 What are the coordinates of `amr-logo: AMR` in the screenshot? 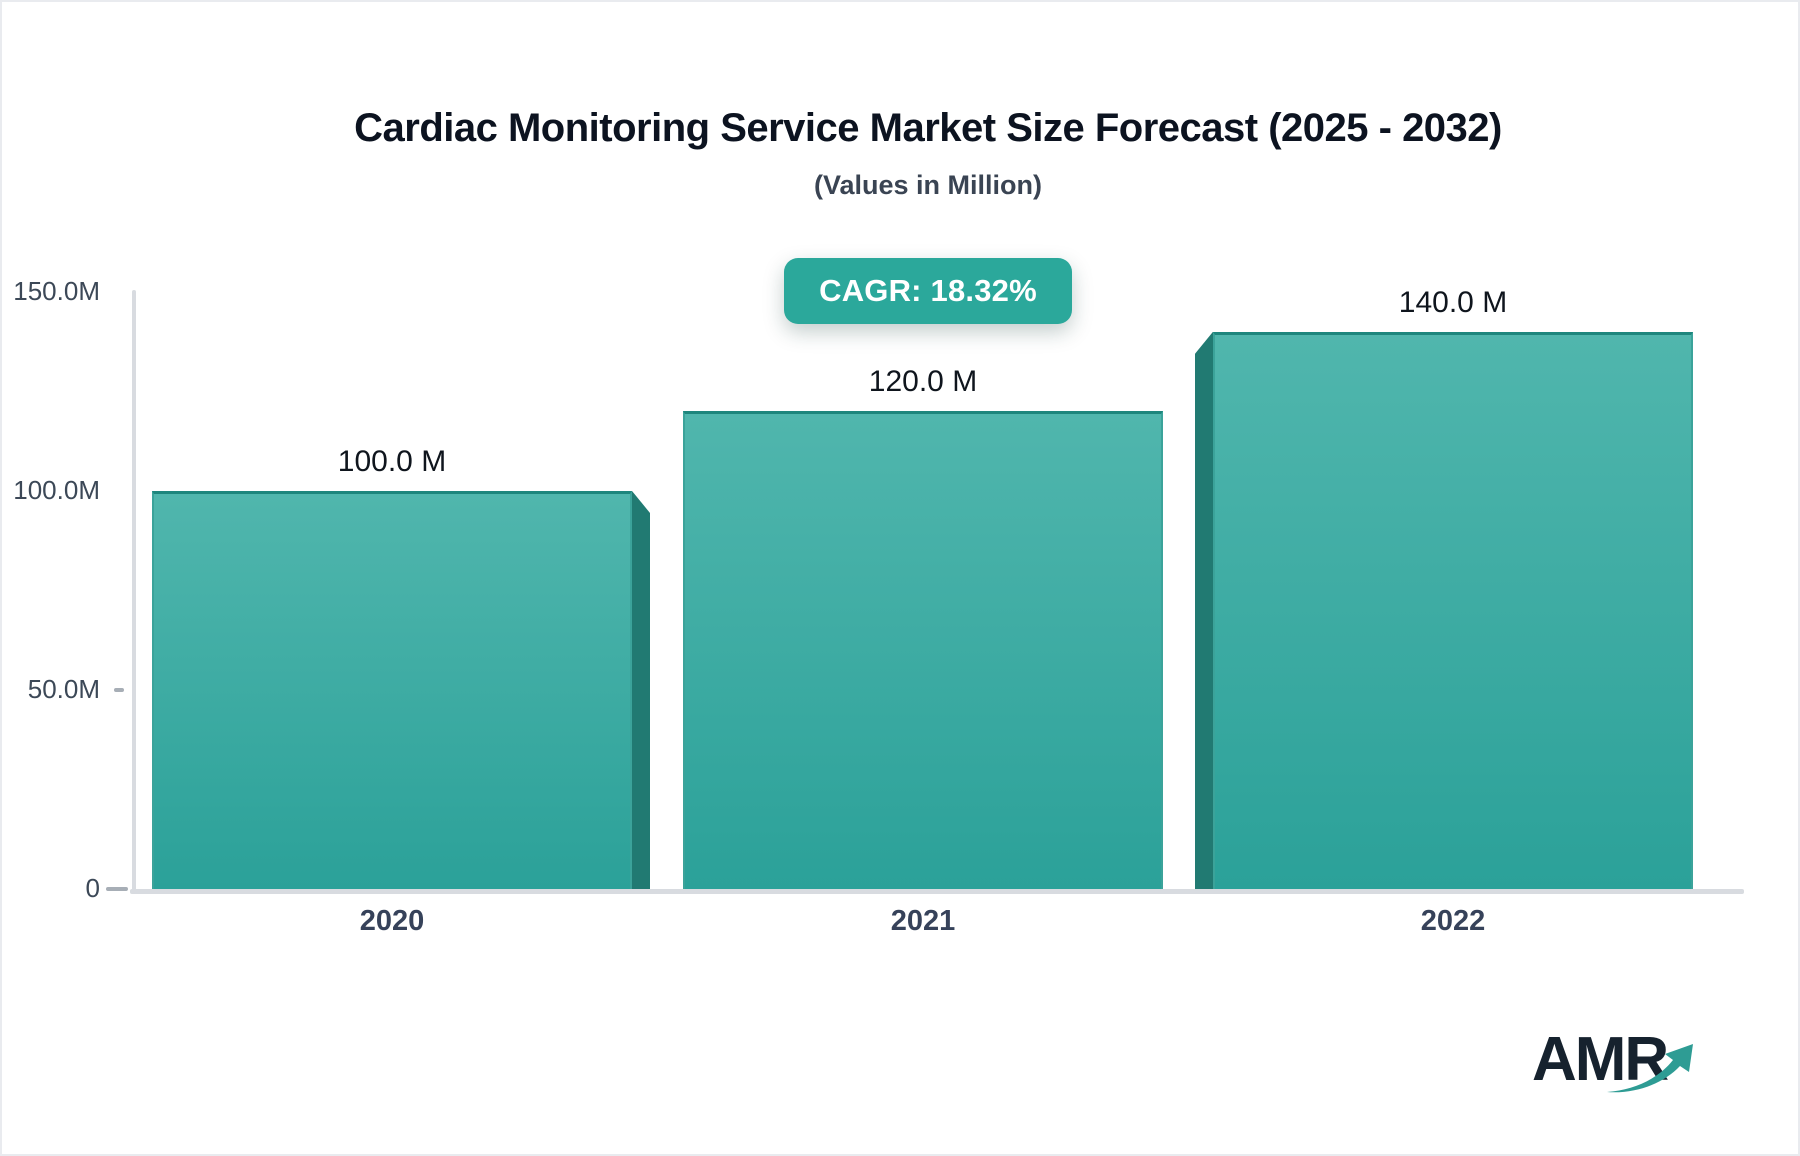 It's located at (1627, 1069).